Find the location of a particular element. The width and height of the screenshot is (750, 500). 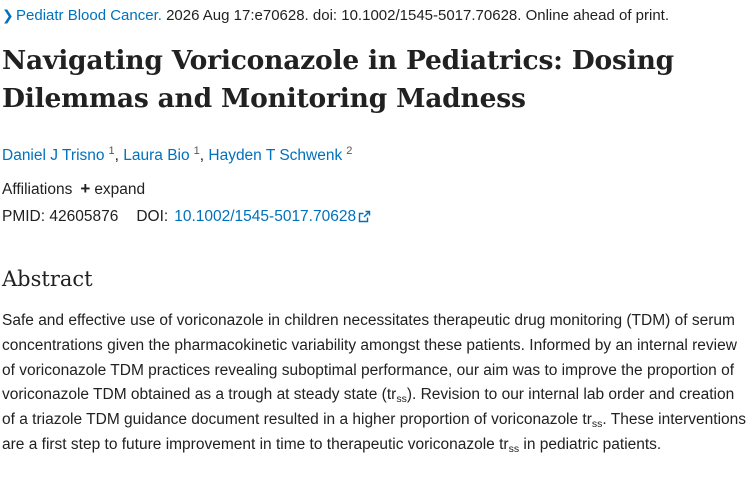

plus-icon: + is located at coordinates (85, 188).